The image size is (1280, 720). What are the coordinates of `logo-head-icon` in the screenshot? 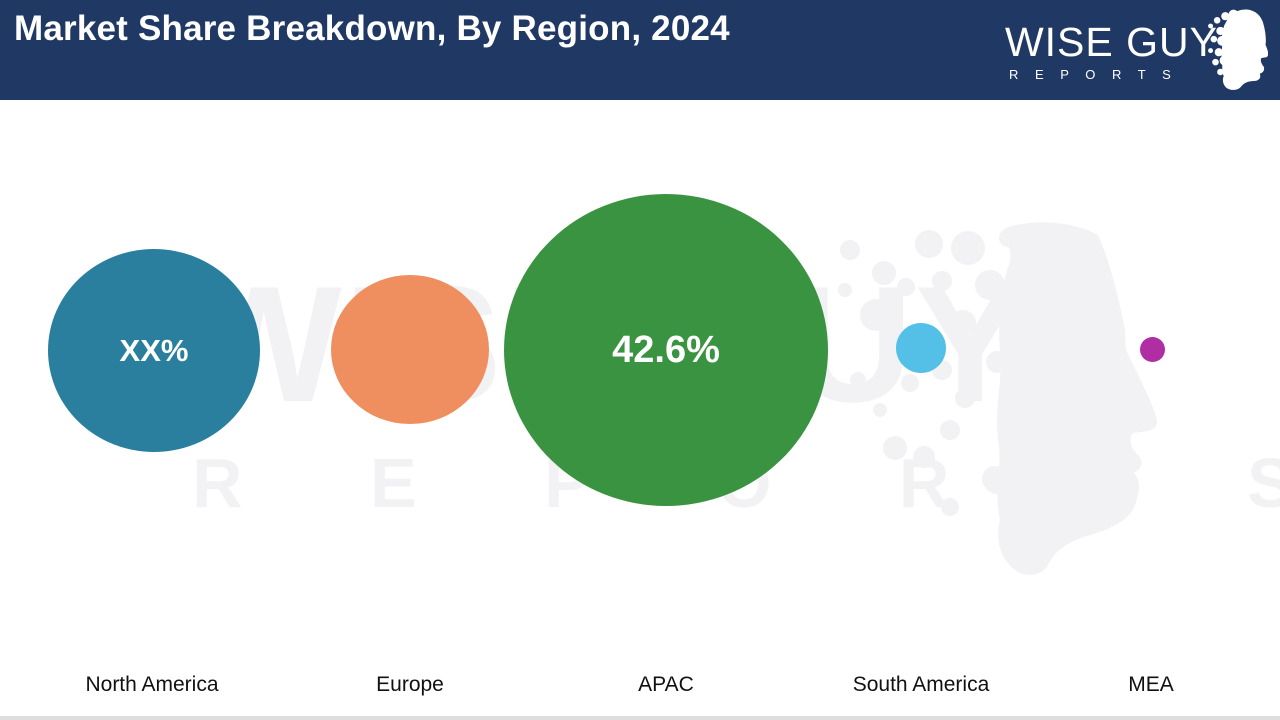 It's located at (1236, 51).